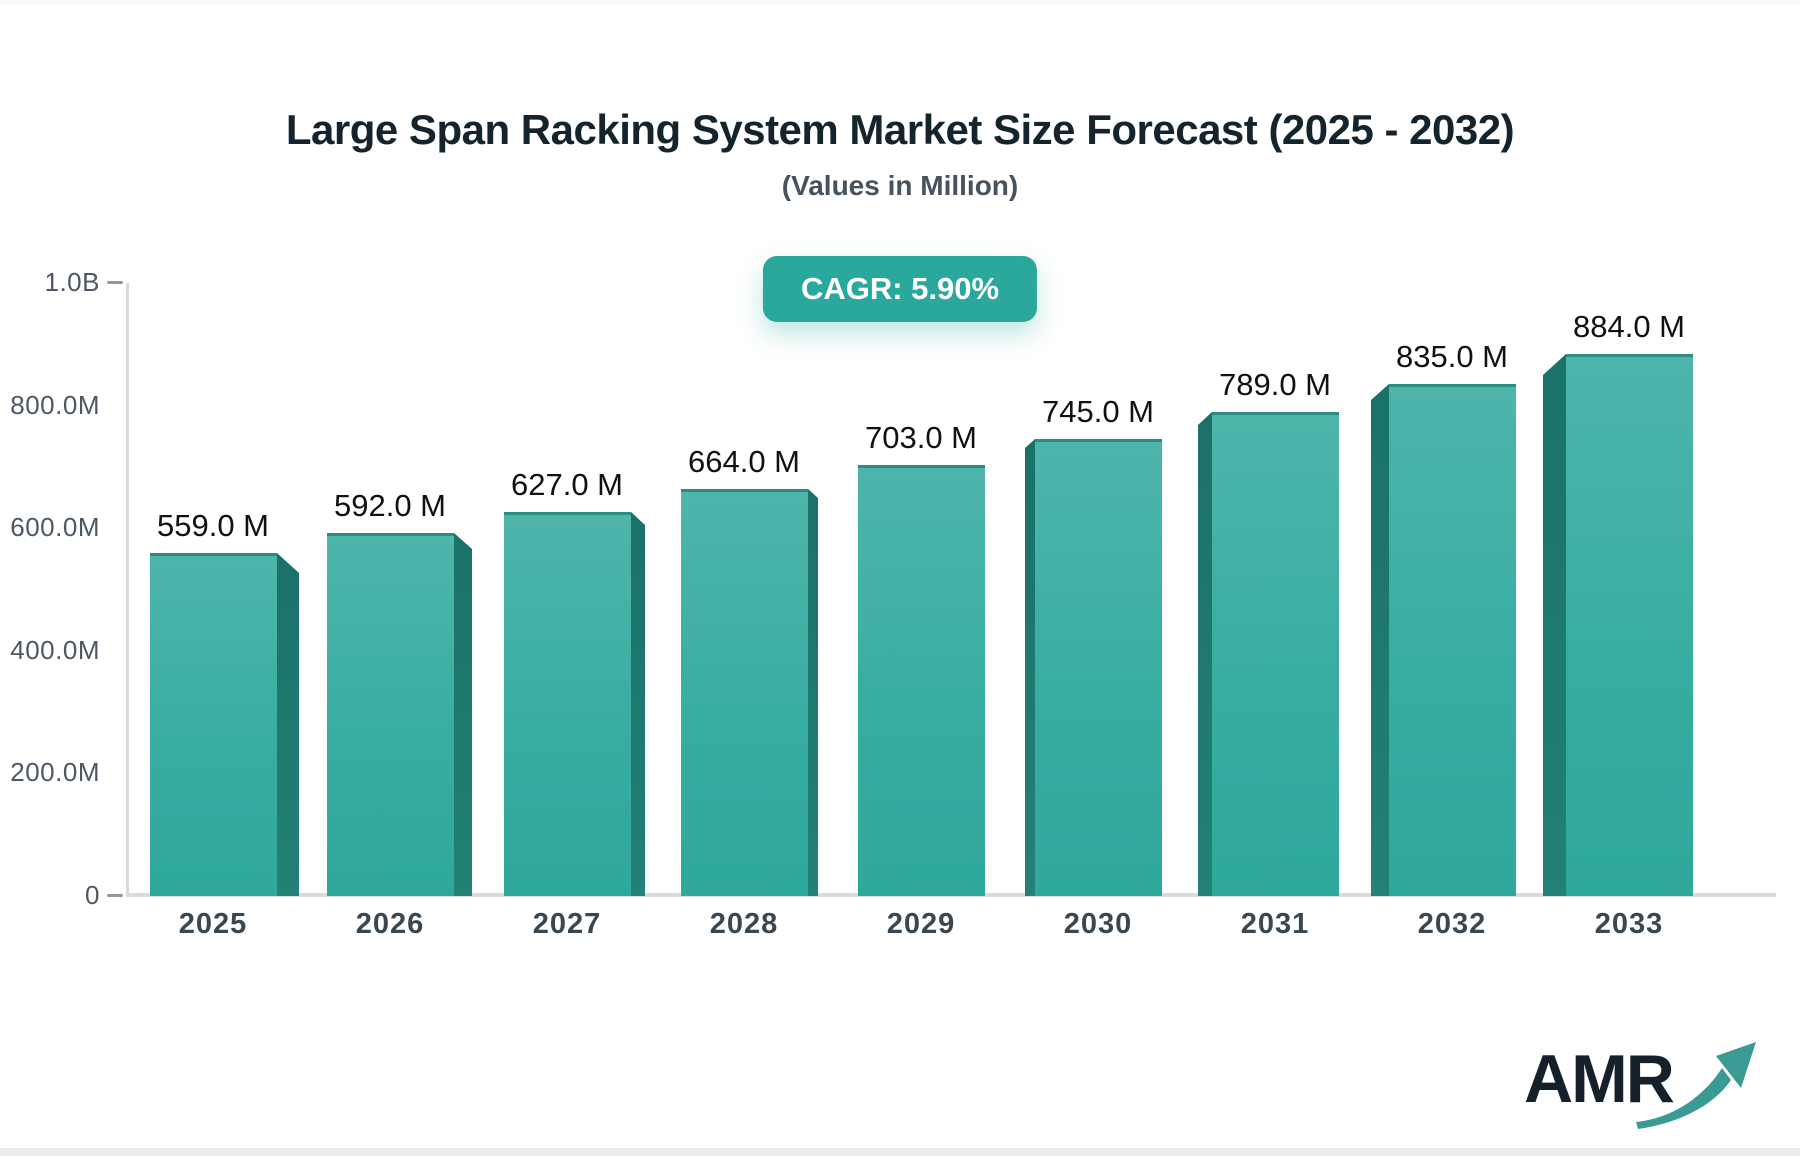 This screenshot has width=1800, height=1156. Describe the element at coordinates (900, 1152) in the screenshot. I see `page-bottom-strip` at that location.